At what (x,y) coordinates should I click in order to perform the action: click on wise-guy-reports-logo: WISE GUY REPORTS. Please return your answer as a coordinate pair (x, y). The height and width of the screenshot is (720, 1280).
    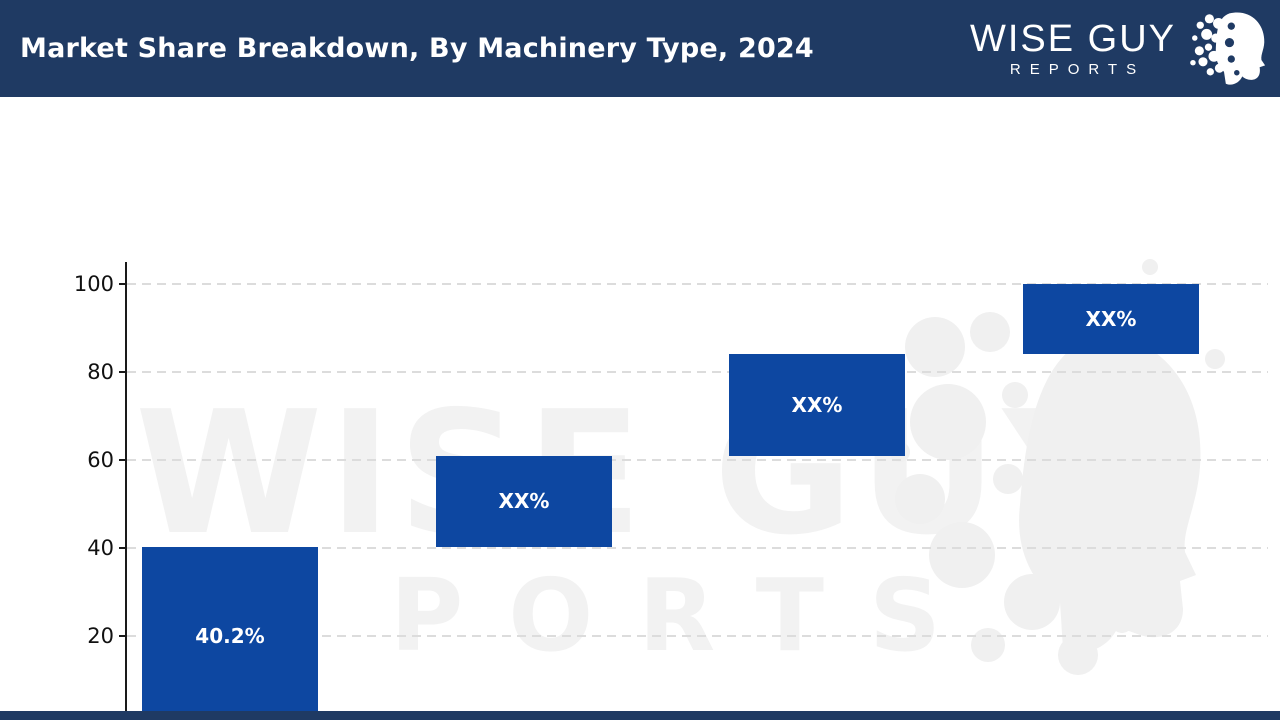
    Looking at the image, I should click on (1118, 49).